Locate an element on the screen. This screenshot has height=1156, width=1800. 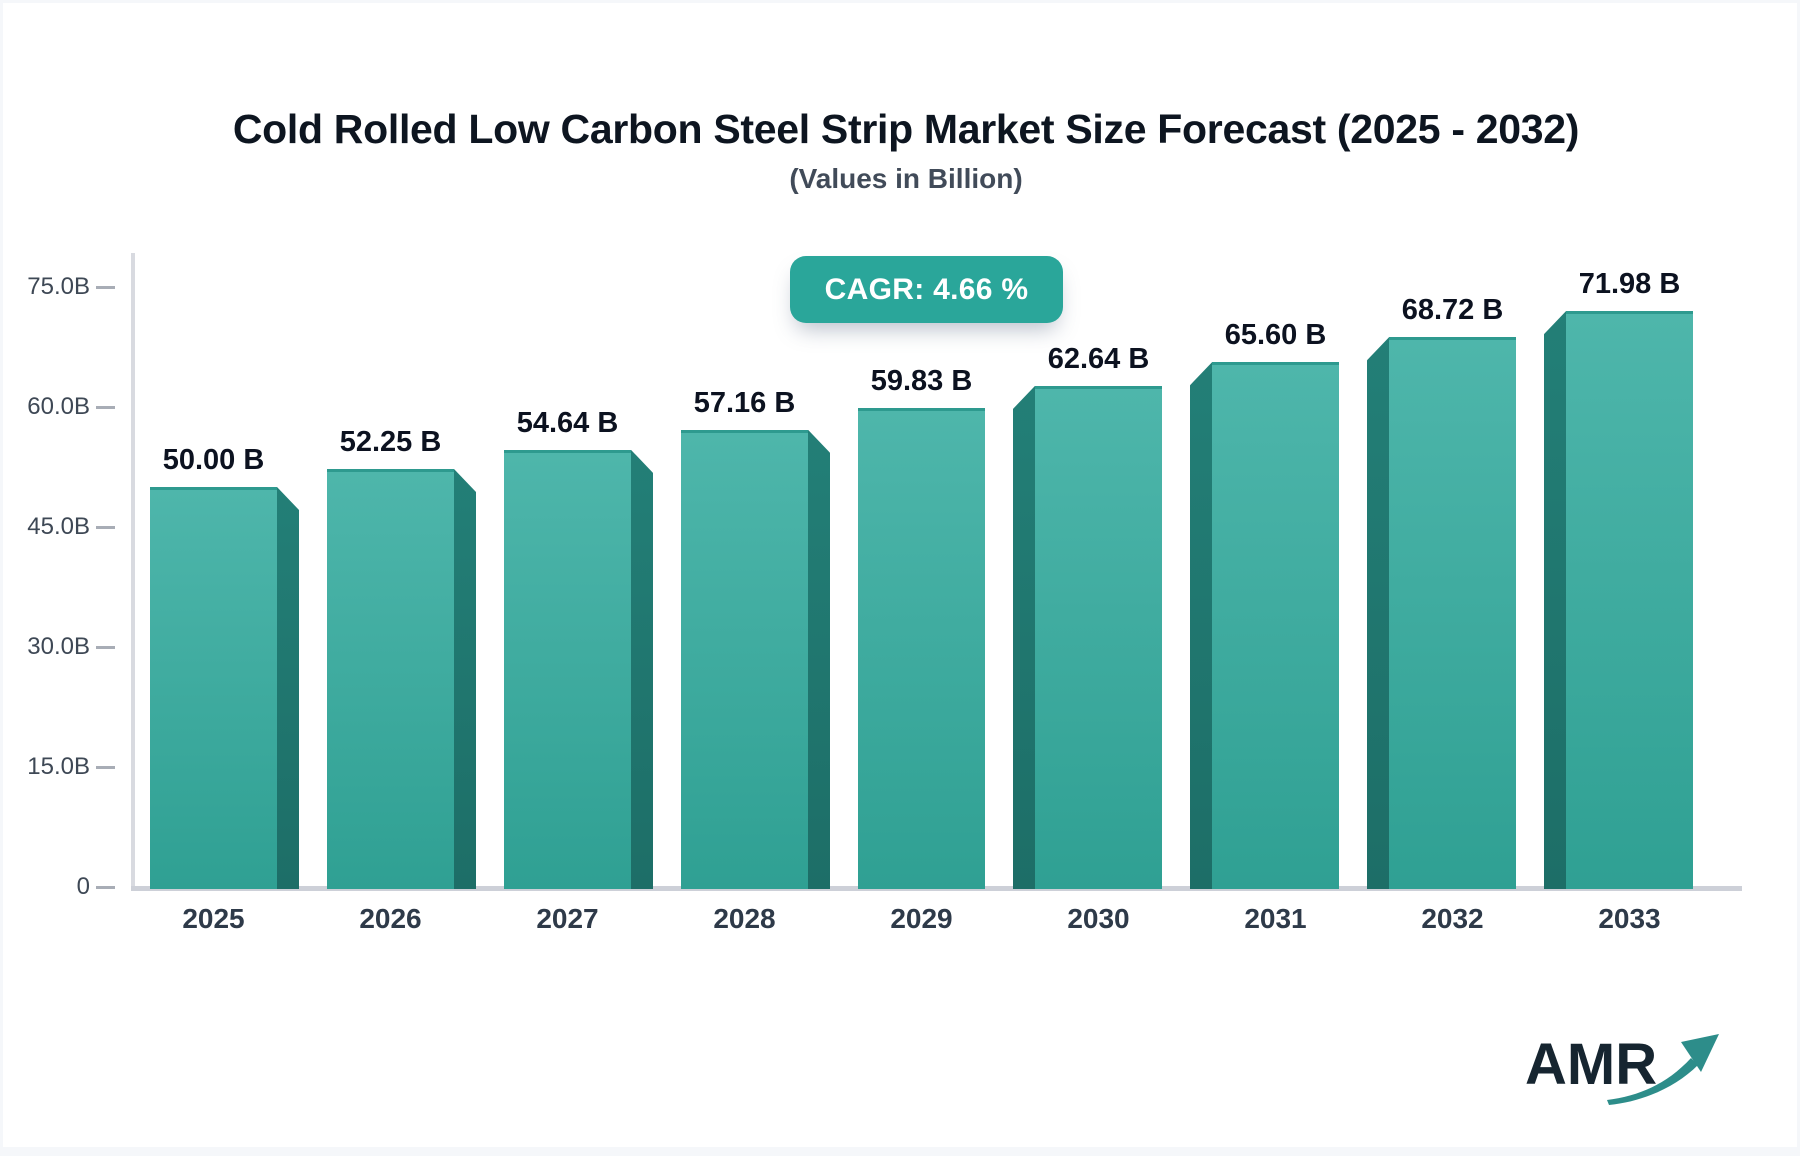
bar-side-2025 is located at coordinates (288, 688).